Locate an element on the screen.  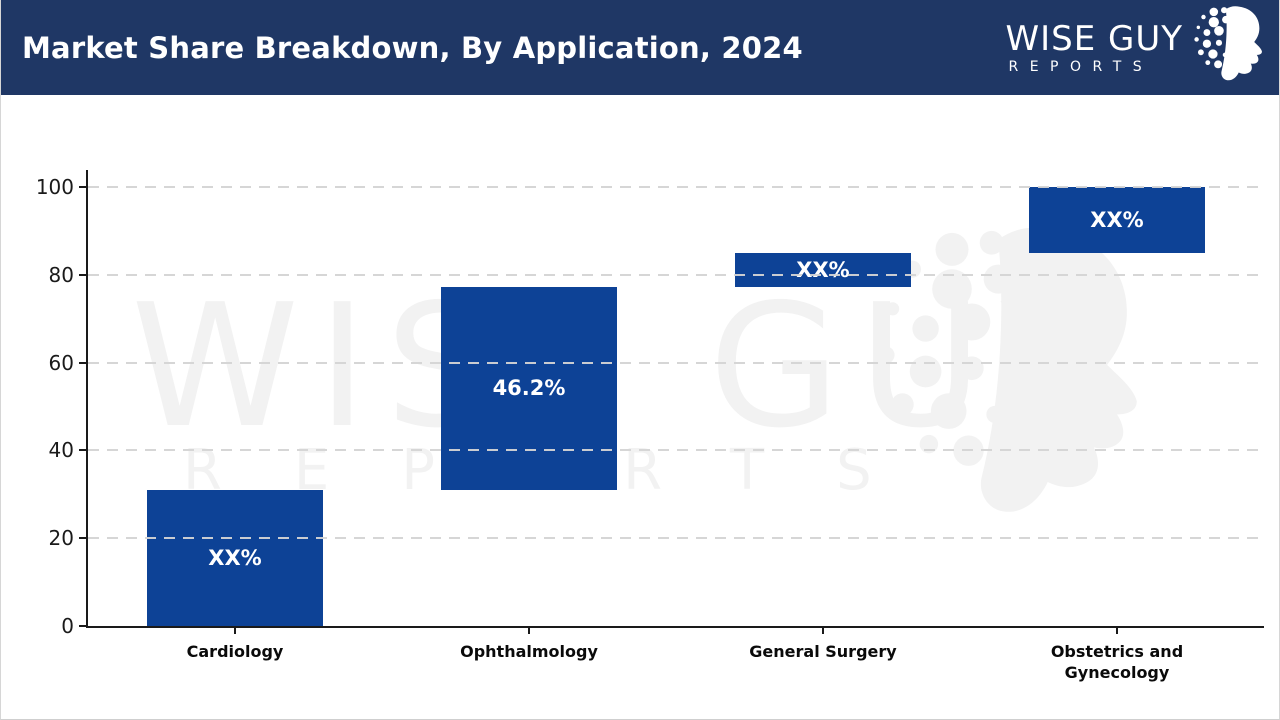
bar-general-surgery: XX% is located at coordinates (823, 270).